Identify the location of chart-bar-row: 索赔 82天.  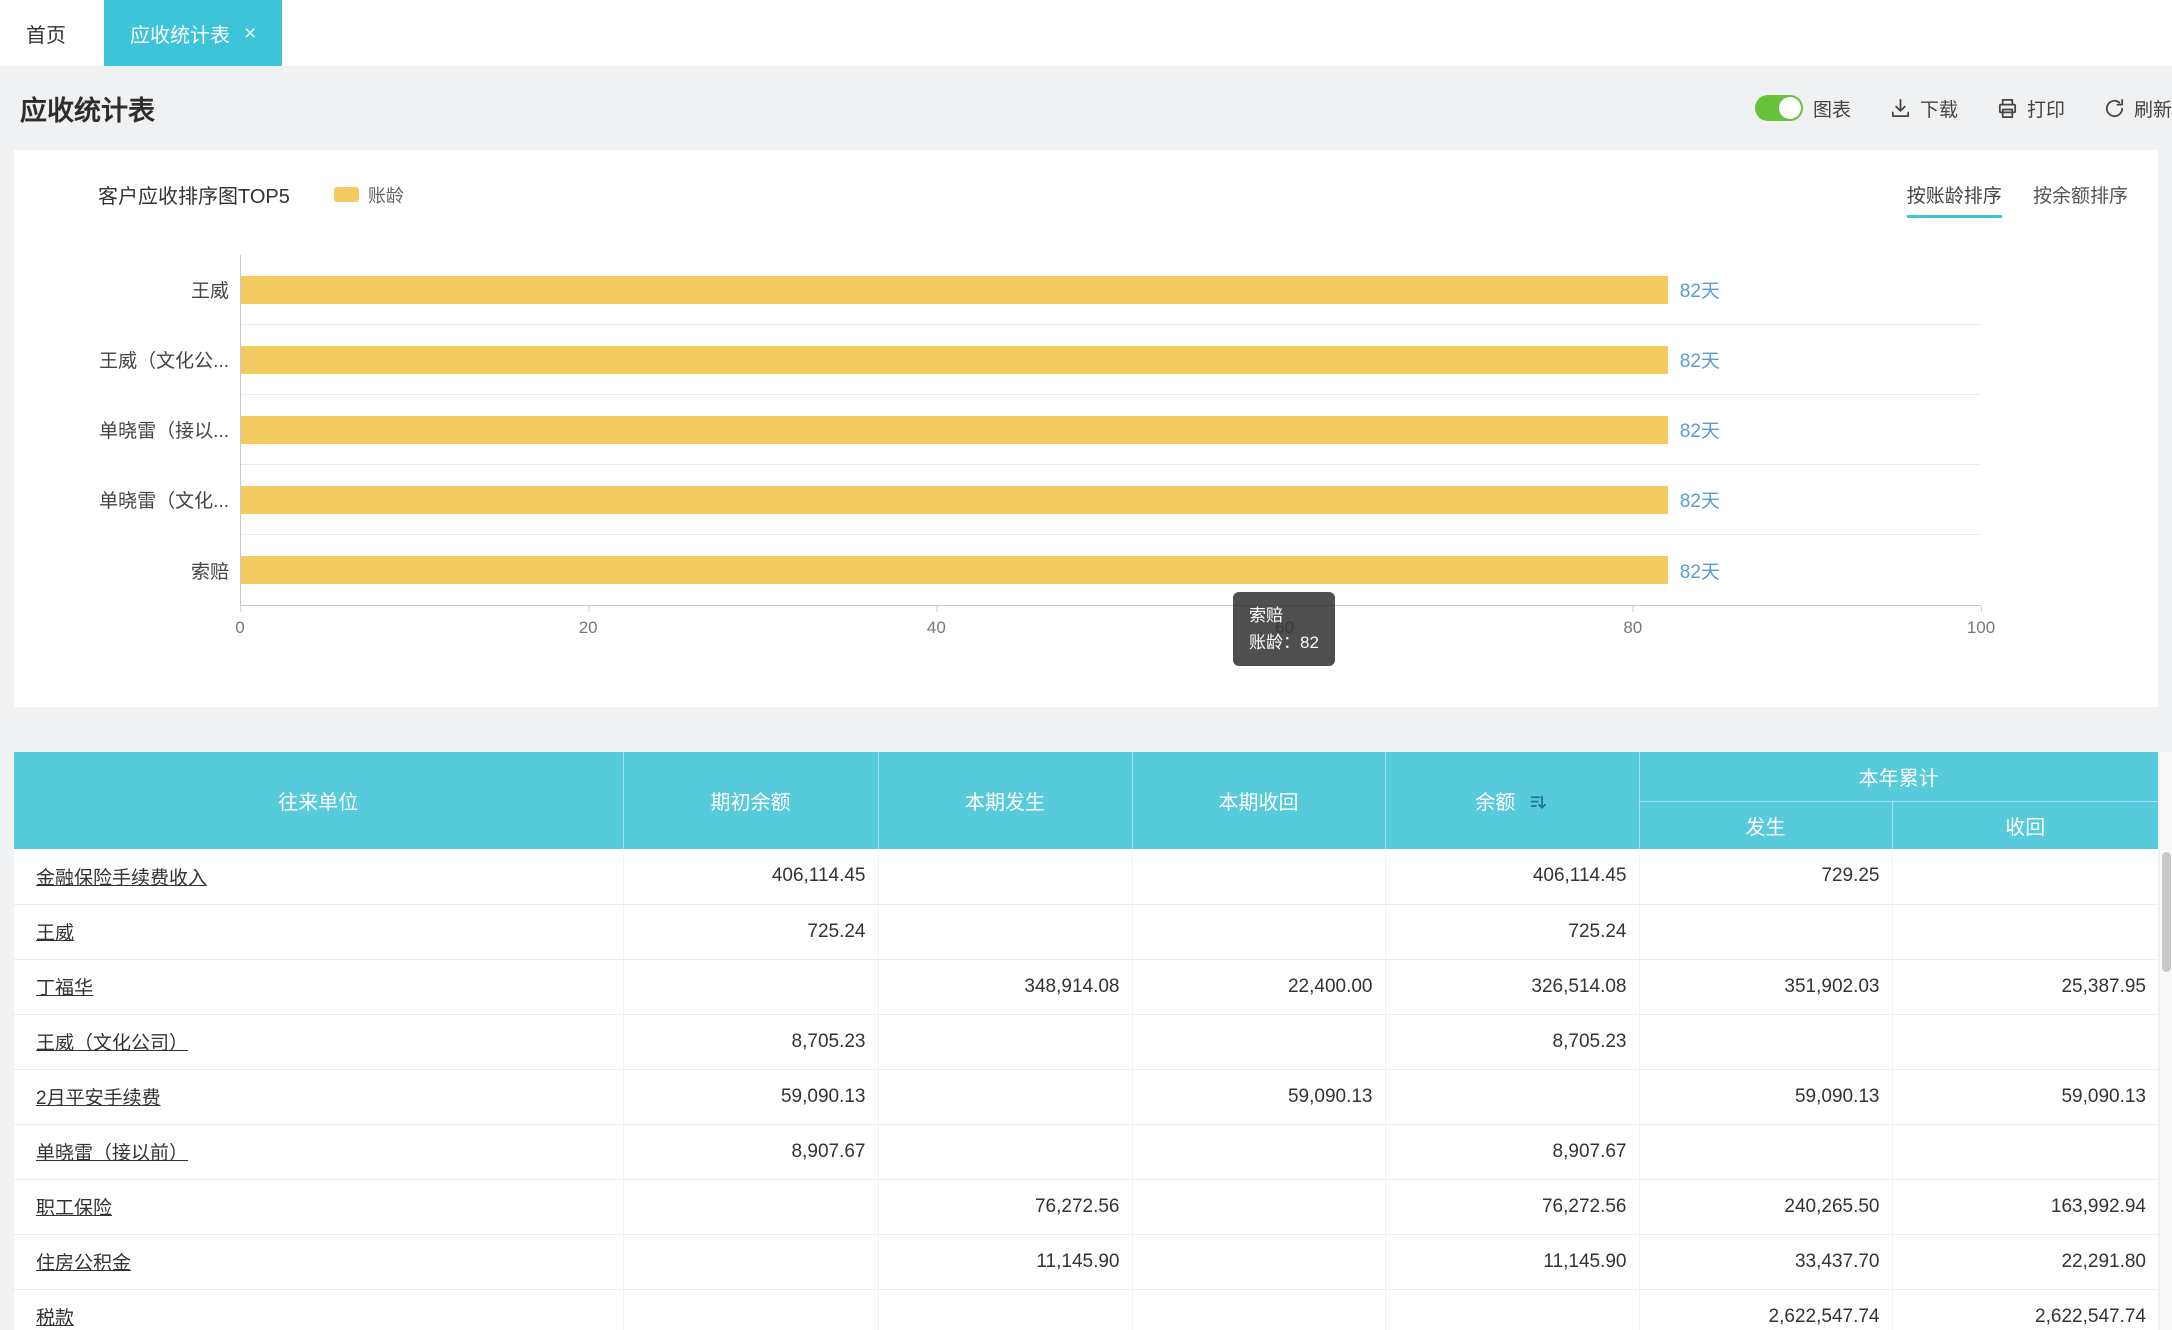
(1086, 570).